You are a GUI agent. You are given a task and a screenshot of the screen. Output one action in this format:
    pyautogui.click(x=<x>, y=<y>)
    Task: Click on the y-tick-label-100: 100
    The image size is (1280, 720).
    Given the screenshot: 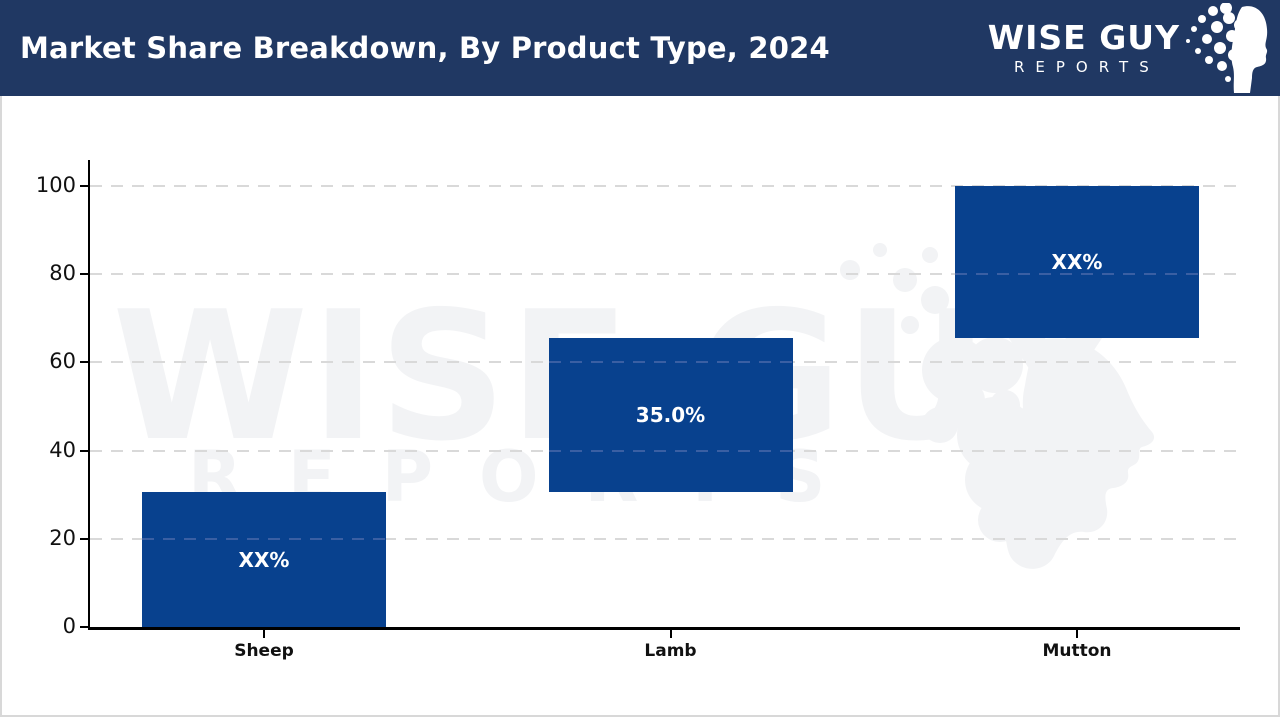 What is the action you would take?
    pyautogui.click(x=55, y=185)
    